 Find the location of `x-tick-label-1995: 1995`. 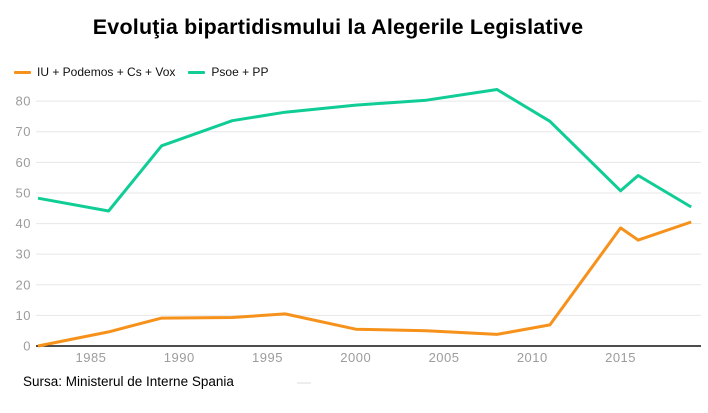

x-tick-label-1995: 1995 is located at coordinates (267, 357).